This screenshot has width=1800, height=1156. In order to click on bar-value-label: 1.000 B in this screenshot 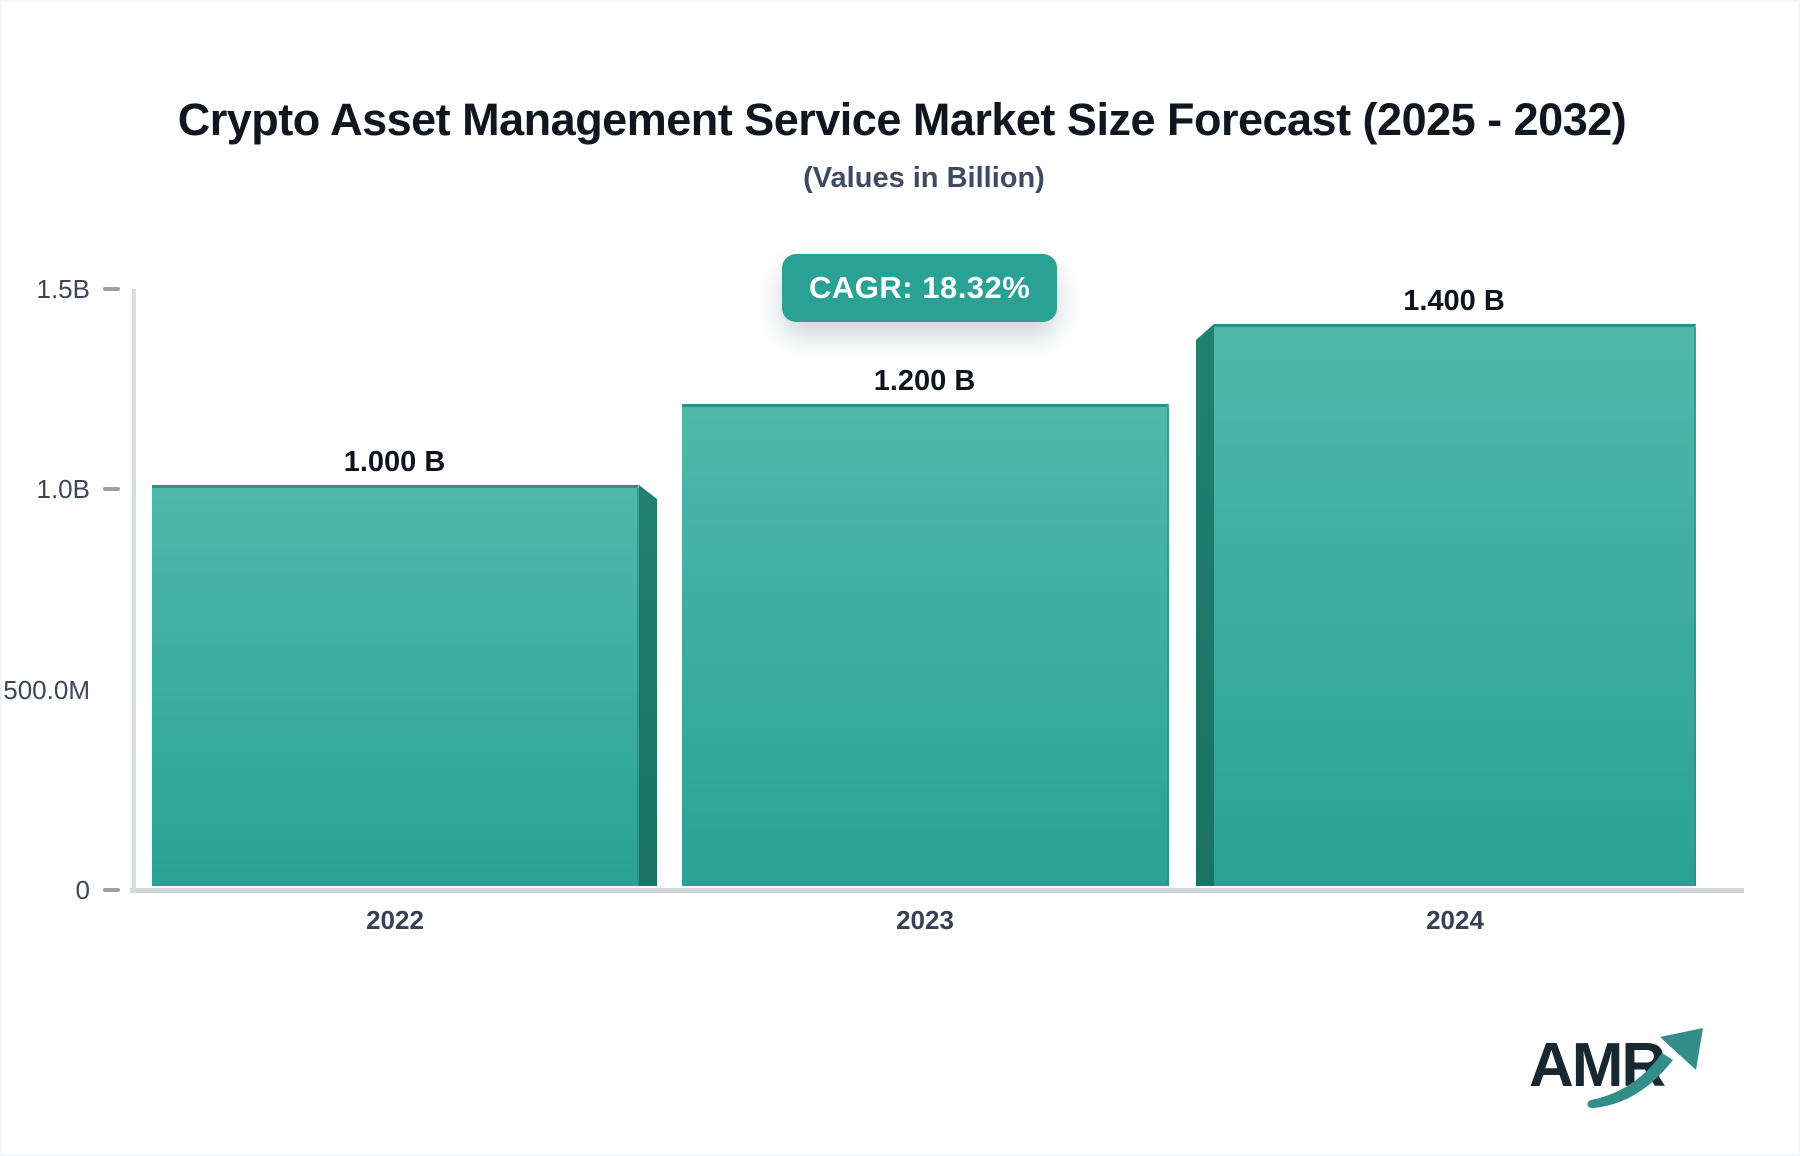, I will do `click(394, 462)`.